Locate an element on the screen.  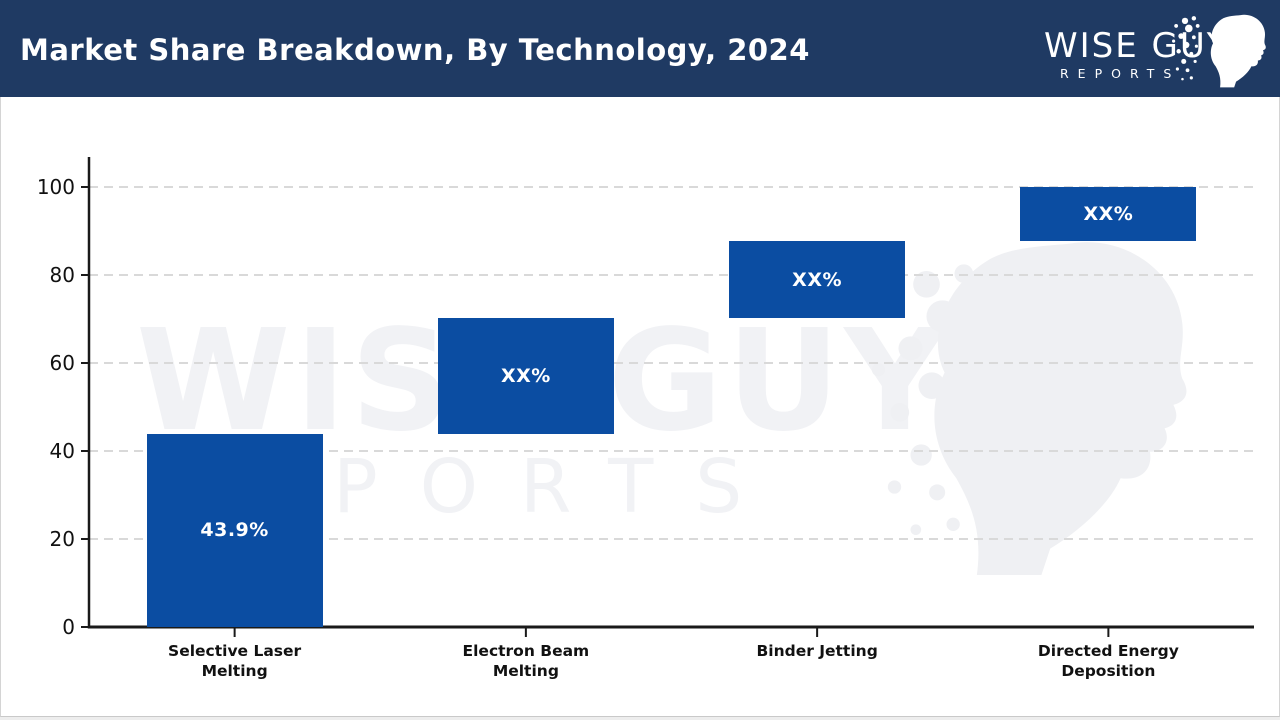
logo-tagline: REPORTS is located at coordinates (1120, 73).